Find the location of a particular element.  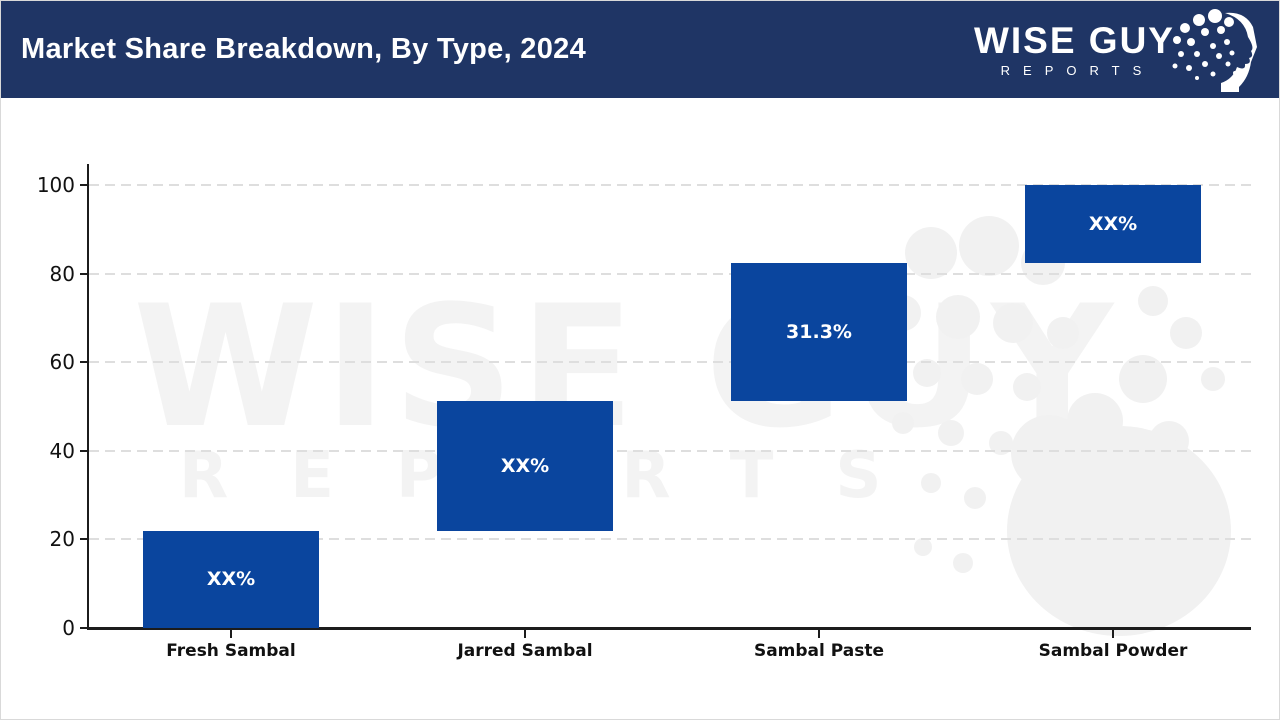

x-category-label-4: Sambal Powder is located at coordinates (1113, 651).